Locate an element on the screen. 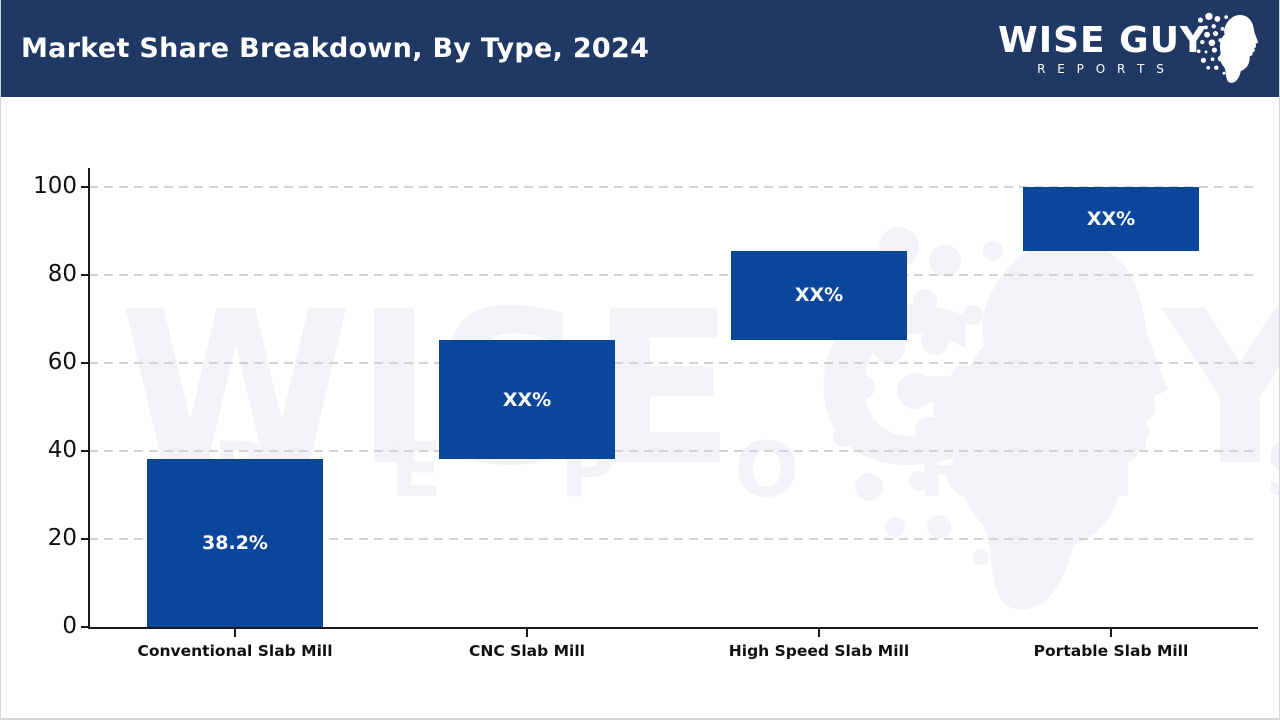 The image size is (1280, 720). brand-wordmark: WISE GUY is located at coordinates (1102, 40).